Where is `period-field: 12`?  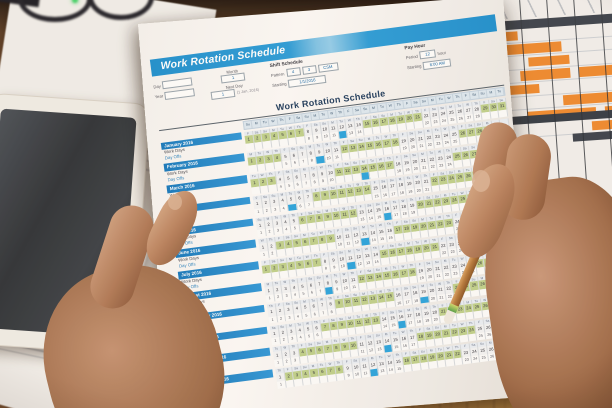
period-field: 12 is located at coordinates (428, 54).